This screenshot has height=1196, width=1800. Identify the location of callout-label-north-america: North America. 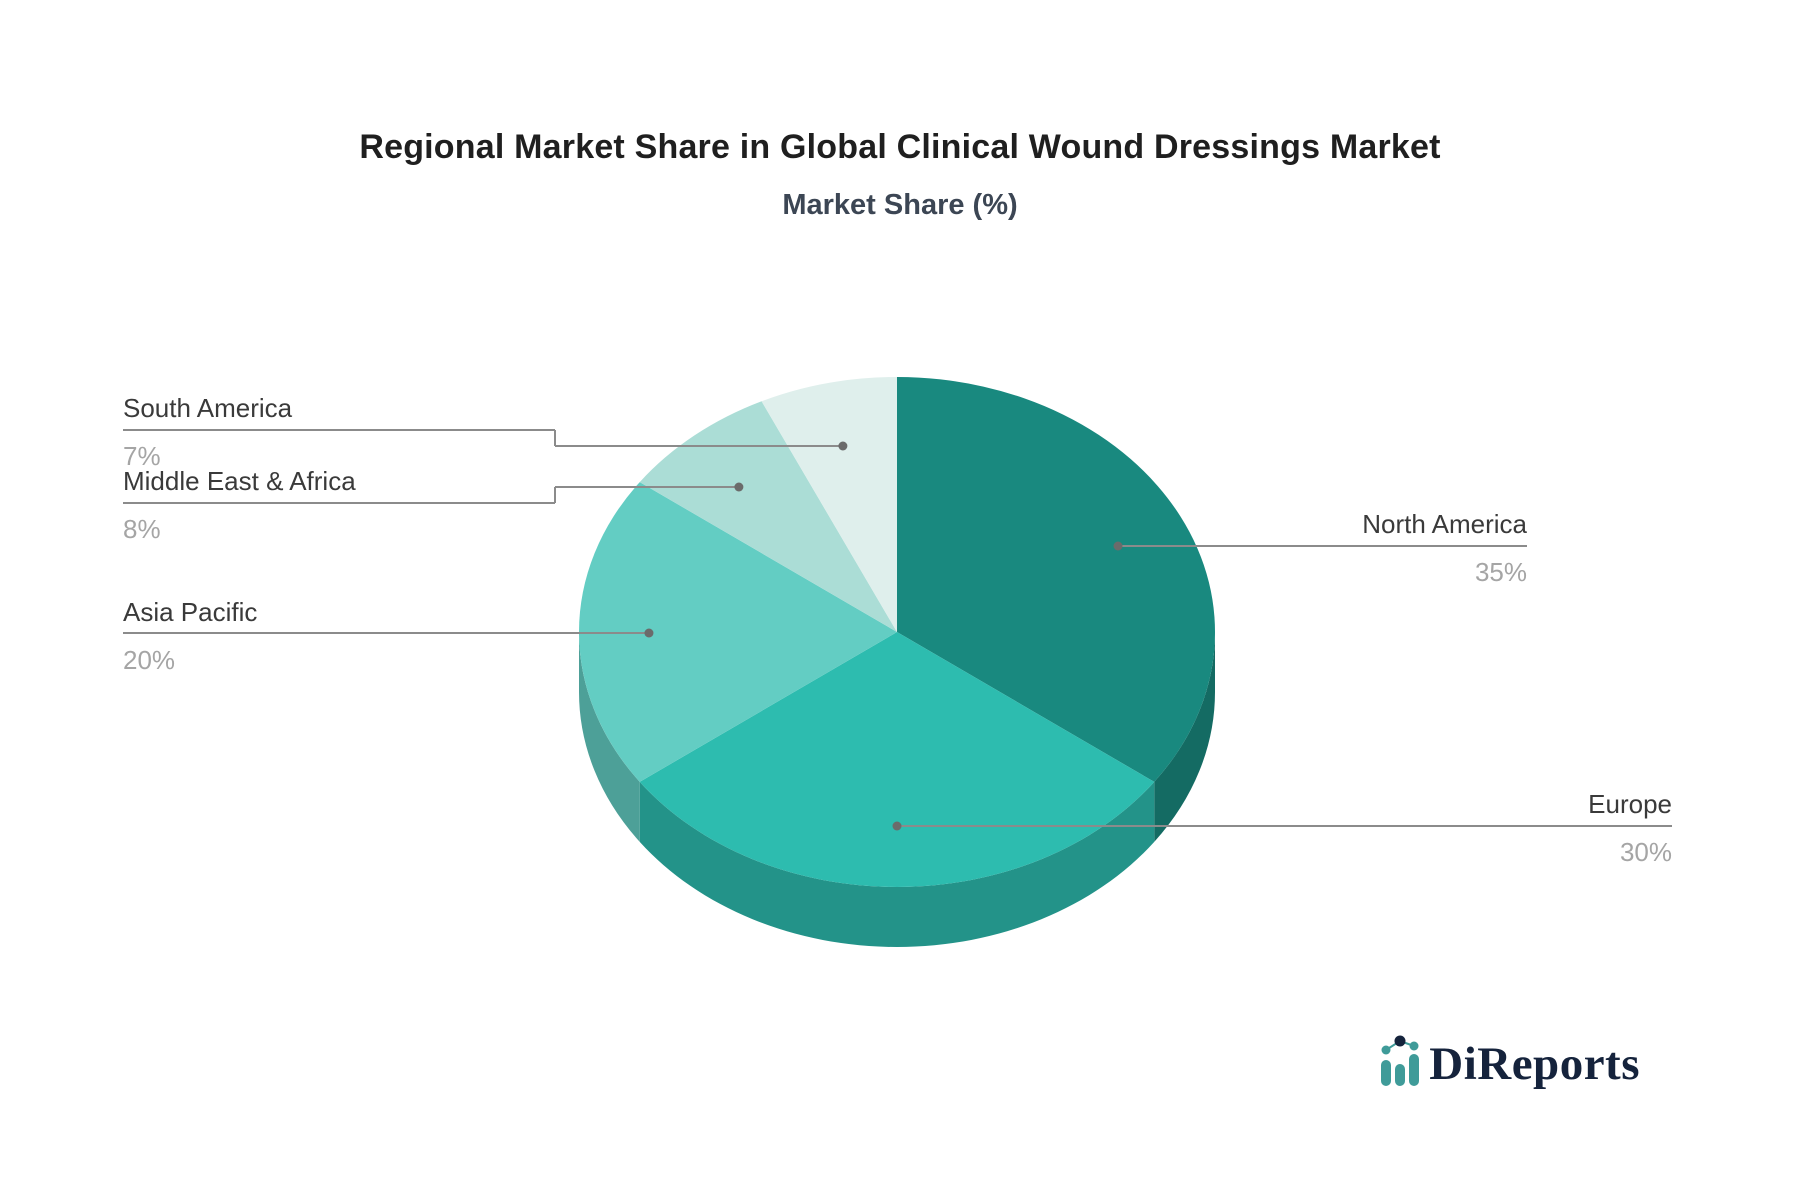
(1444, 524).